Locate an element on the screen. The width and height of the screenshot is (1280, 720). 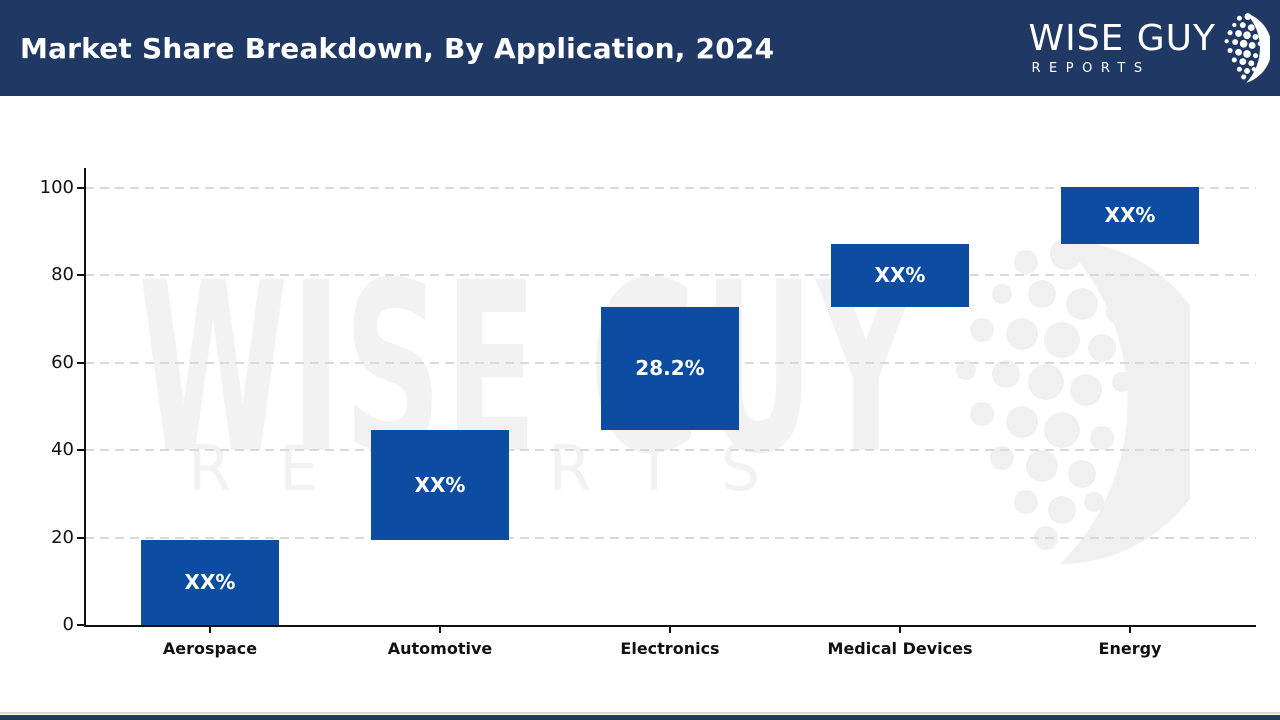
bar-value-label-energy: XX% is located at coordinates (1130, 215).